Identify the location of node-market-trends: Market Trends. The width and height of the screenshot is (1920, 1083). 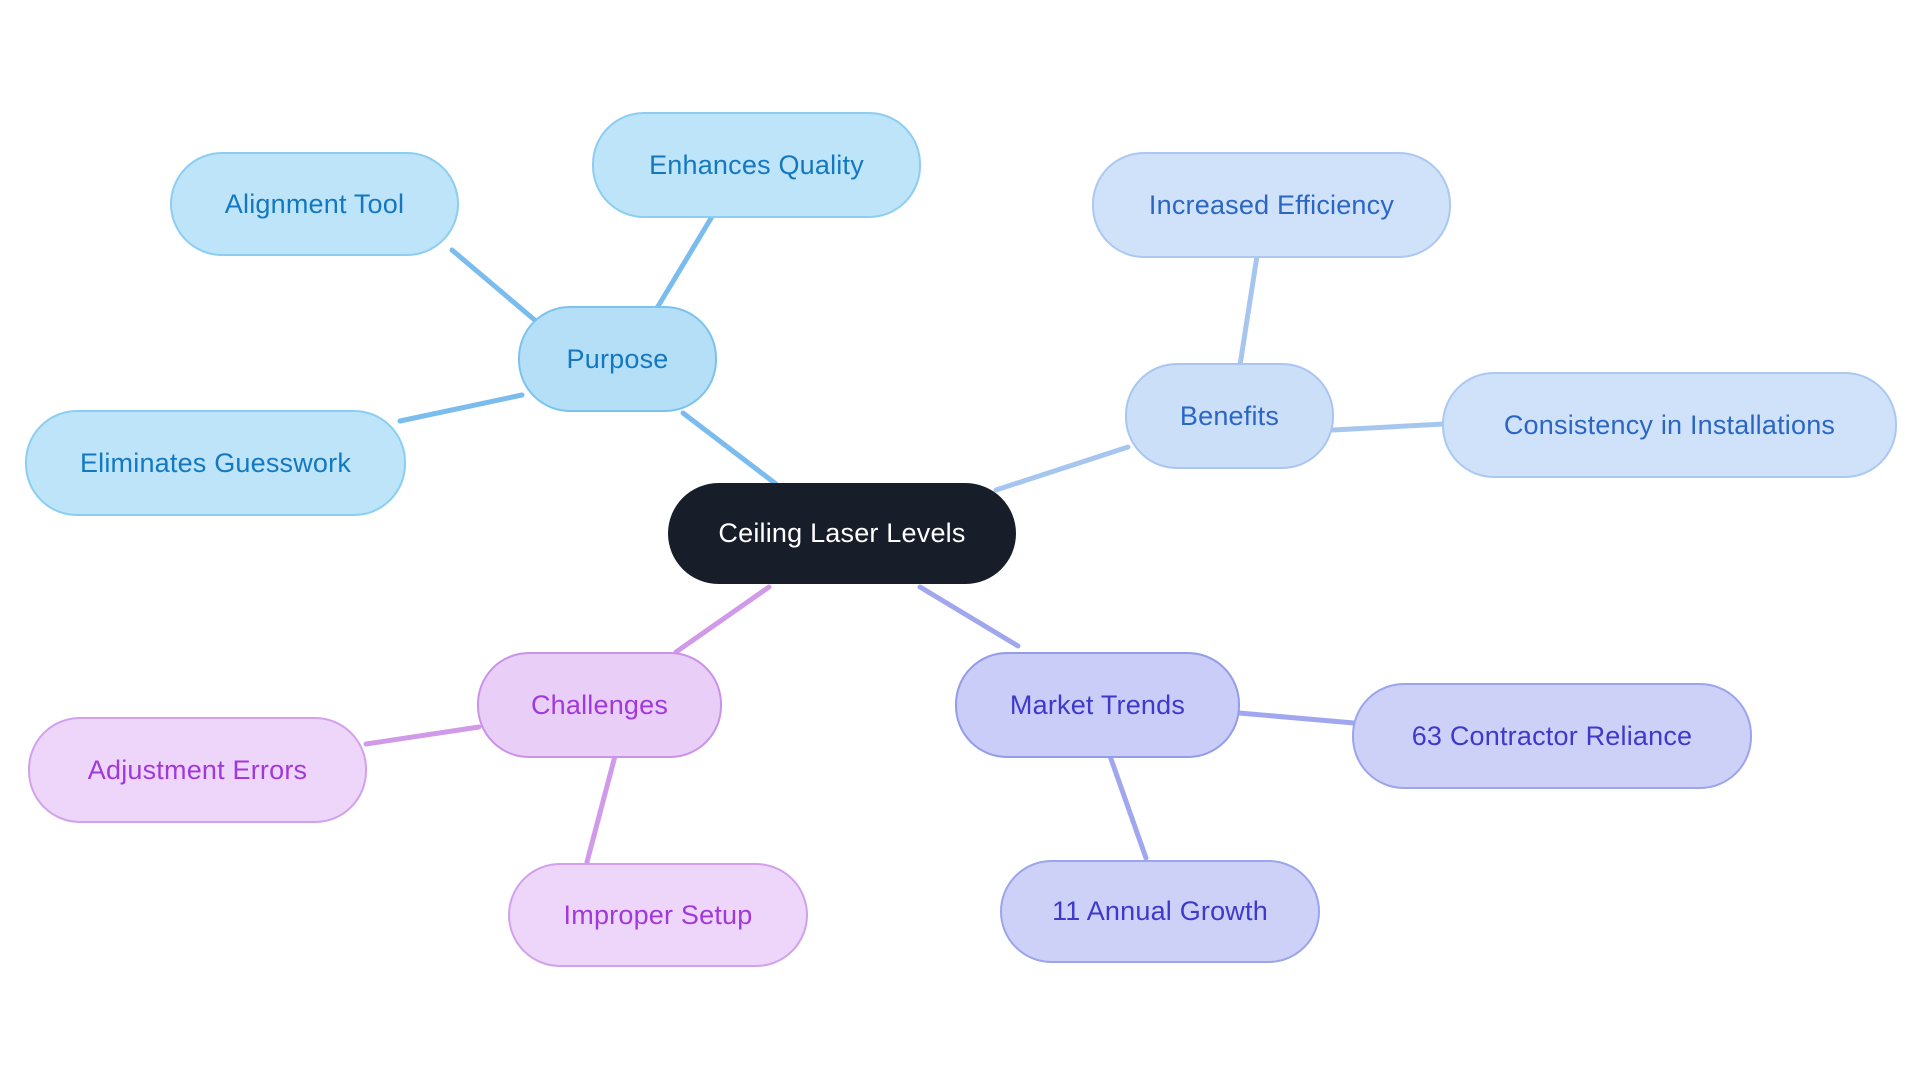
(1097, 705).